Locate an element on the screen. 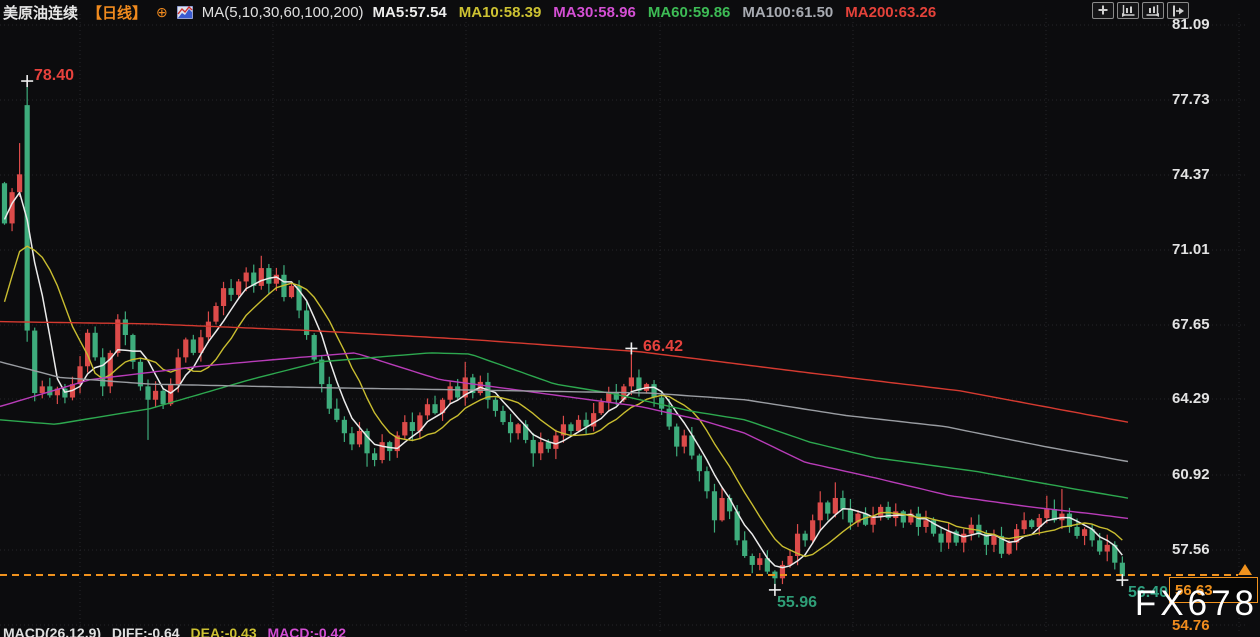  y-axis-label: 74.37 is located at coordinates (1191, 174).